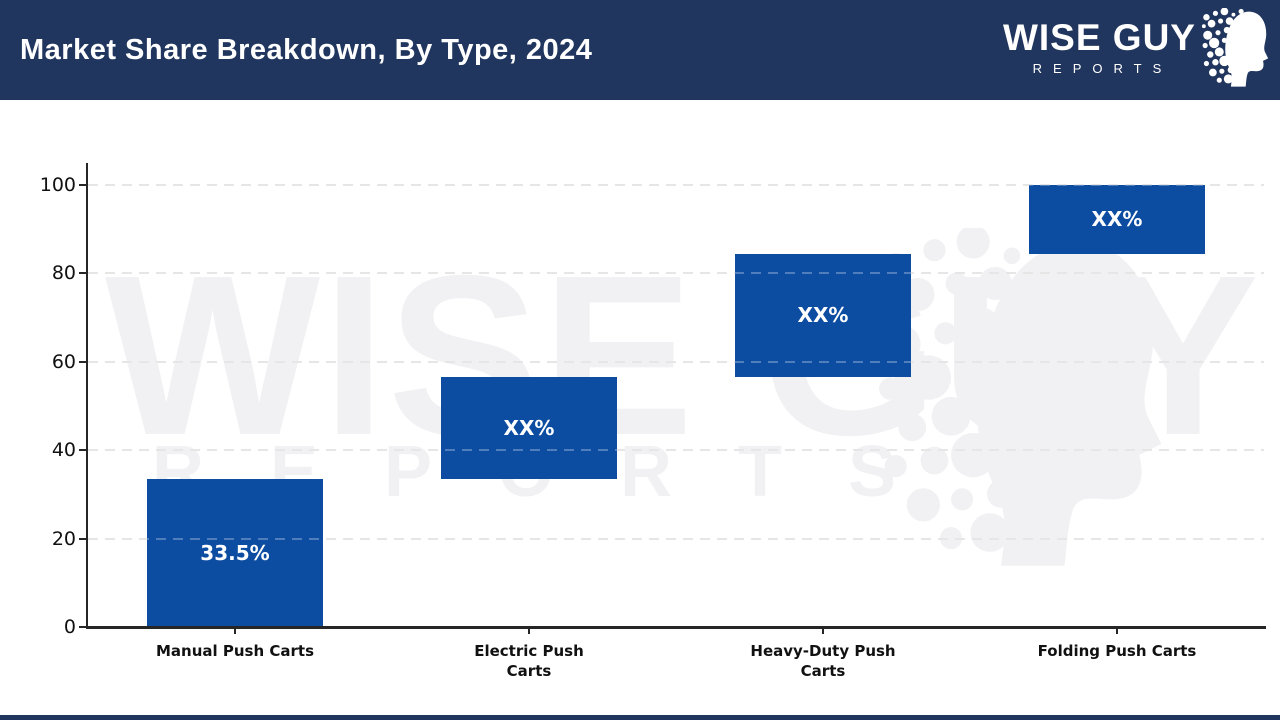 This screenshot has height=720, width=1280. I want to click on page-title: Market Share Breakdown, By Type, 2024, so click(306, 49).